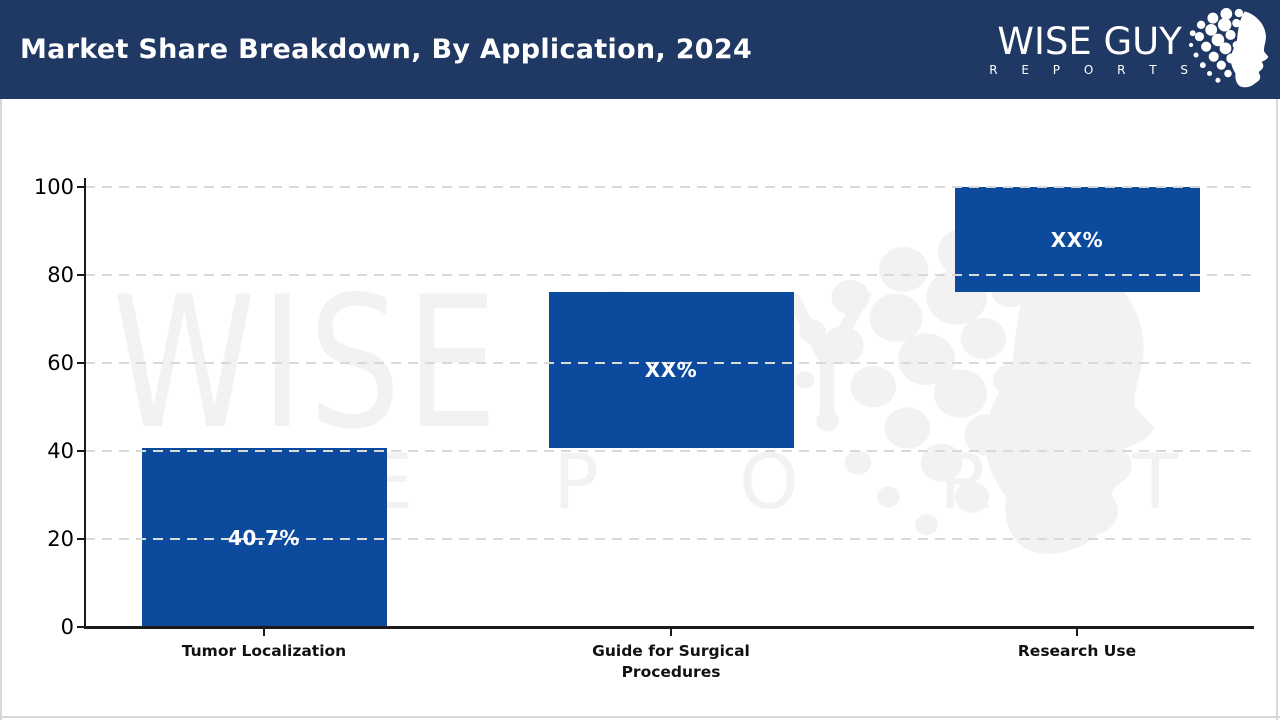 The image size is (1280, 720). I want to click on y-axis-tick-label-60: 60, so click(60, 363).